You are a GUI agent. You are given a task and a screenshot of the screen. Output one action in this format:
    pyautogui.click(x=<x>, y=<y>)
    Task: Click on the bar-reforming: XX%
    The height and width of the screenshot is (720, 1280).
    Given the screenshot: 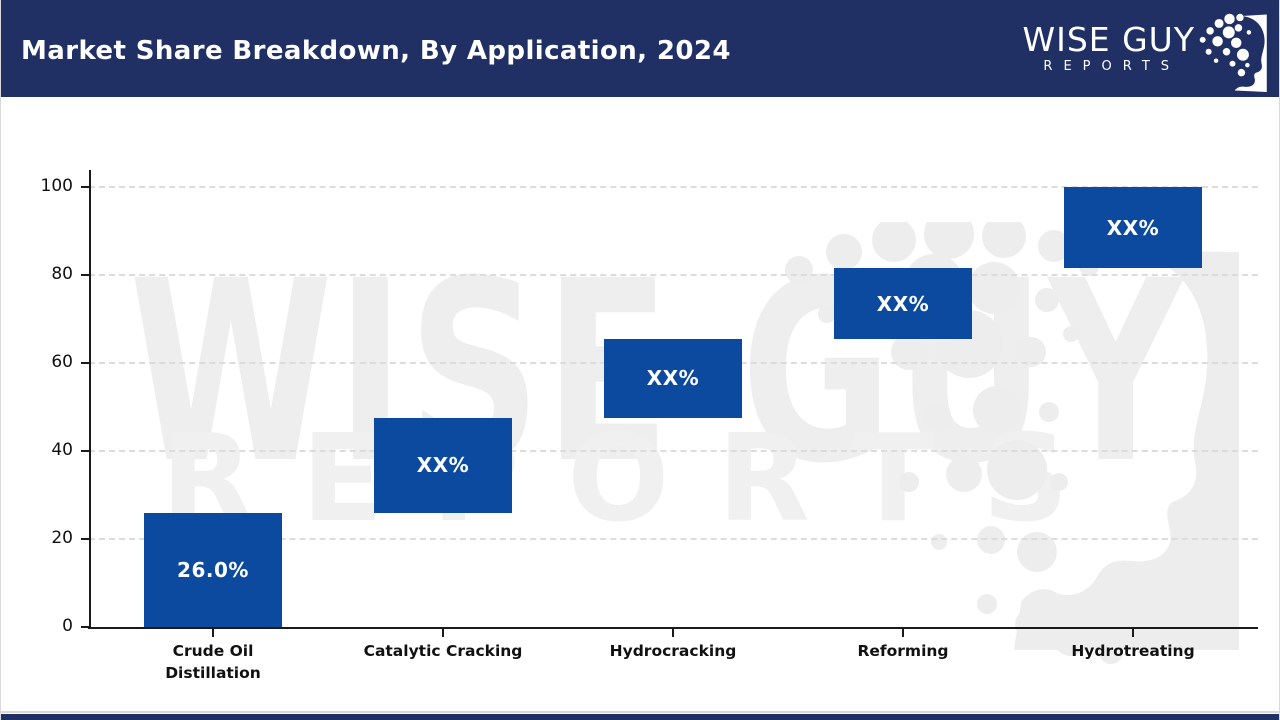 What is the action you would take?
    pyautogui.click(x=903, y=303)
    